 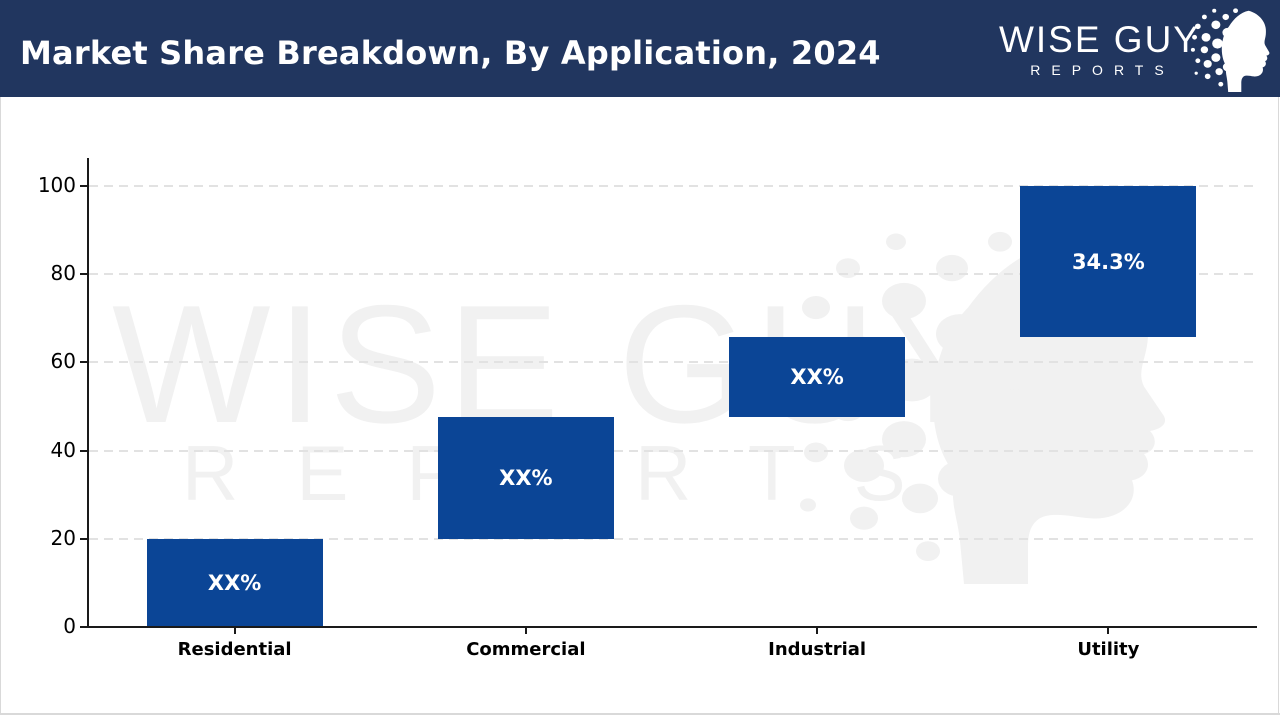 What do you see at coordinates (1230, 50) in the screenshot?
I see `logo-face-icon` at bounding box center [1230, 50].